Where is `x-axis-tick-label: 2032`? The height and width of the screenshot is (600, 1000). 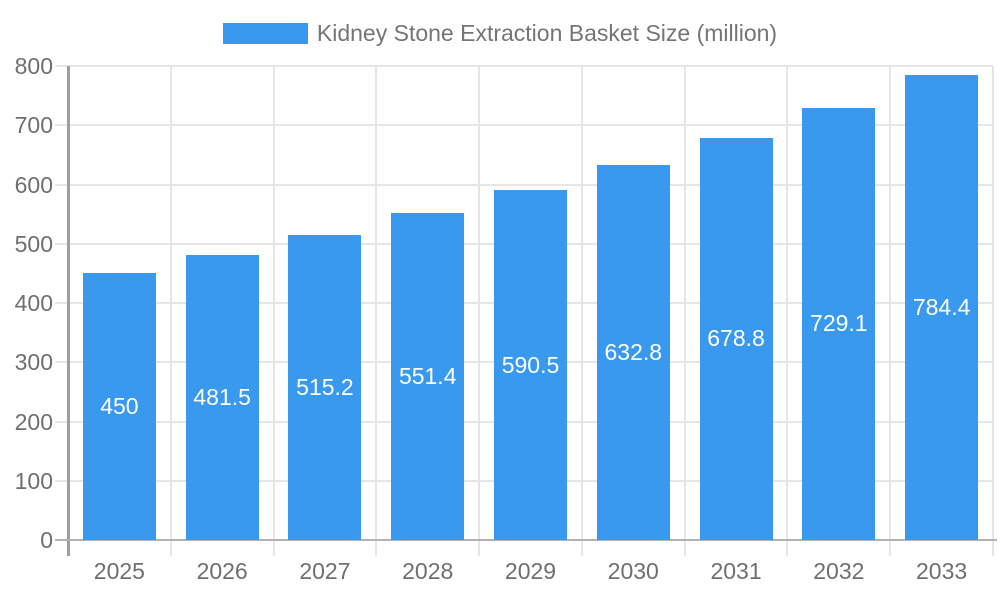
x-axis-tick-label: 2032 is located at coordinates (839, 571).